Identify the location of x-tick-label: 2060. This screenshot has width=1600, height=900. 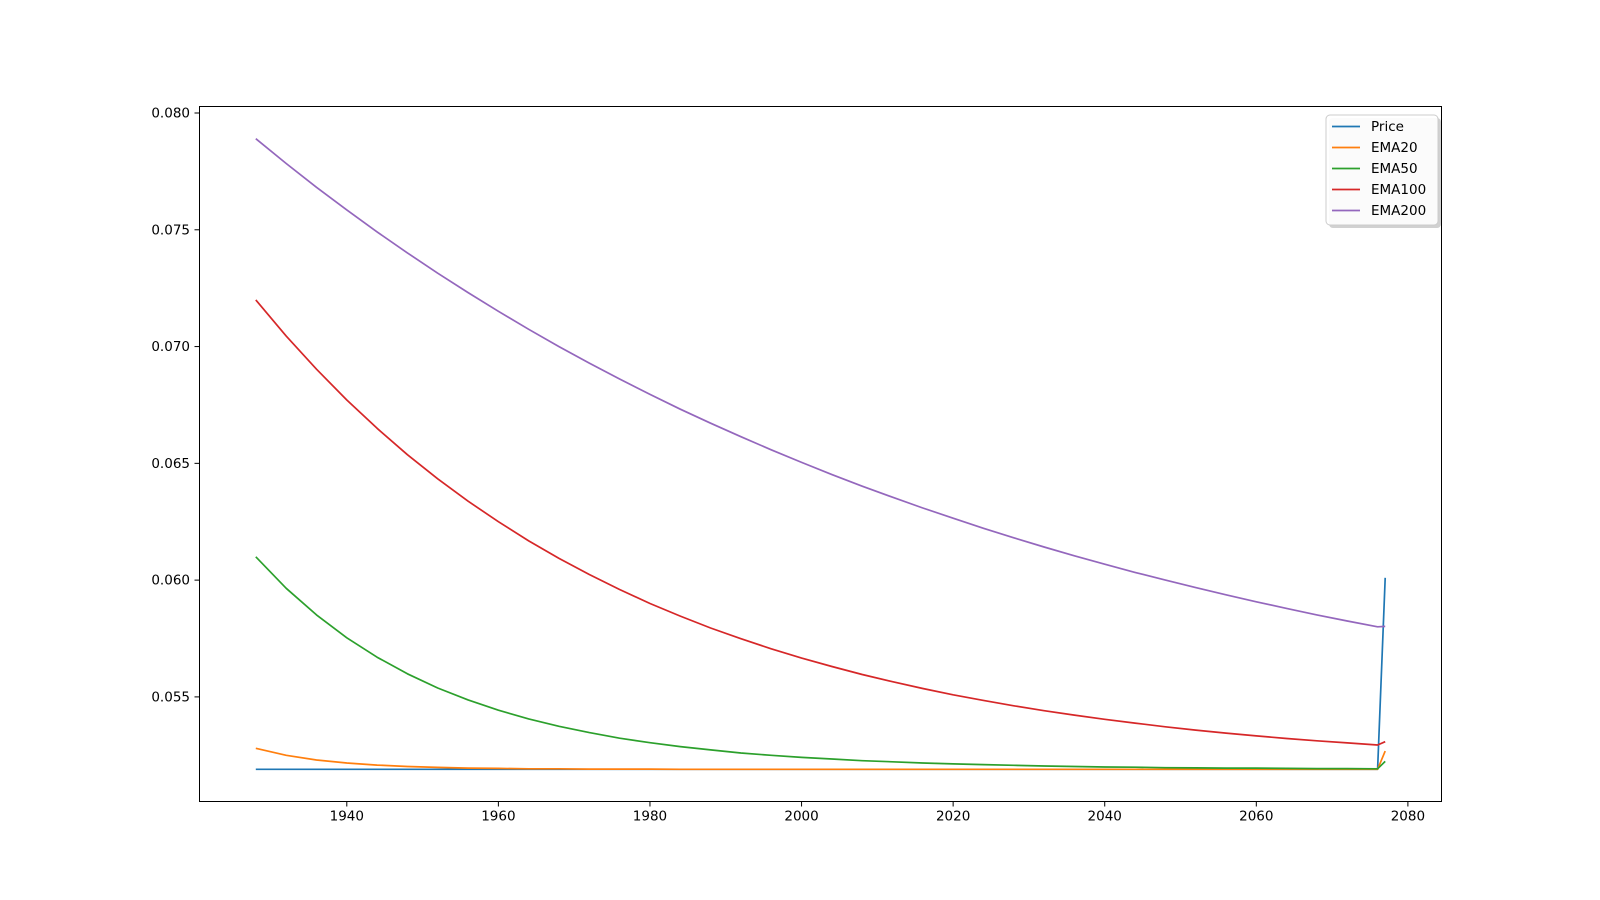
(1256, 817).